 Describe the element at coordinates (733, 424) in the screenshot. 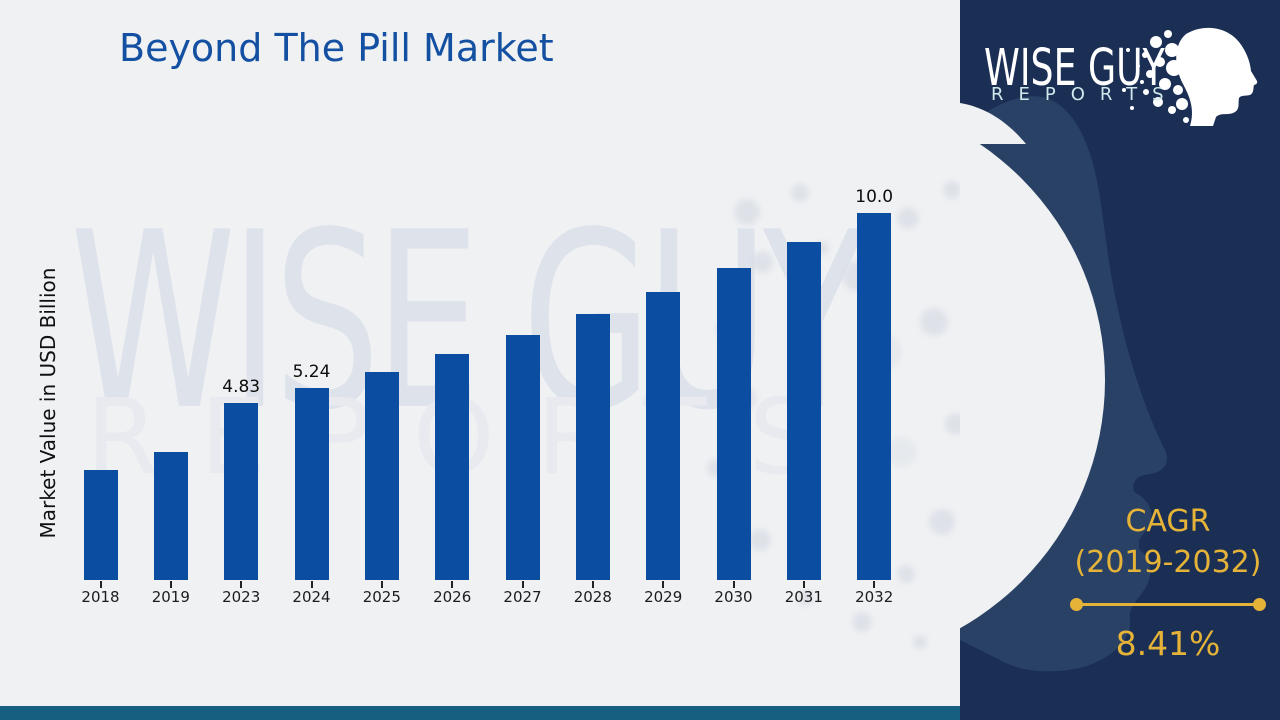

I see `bar-2030` at that location.